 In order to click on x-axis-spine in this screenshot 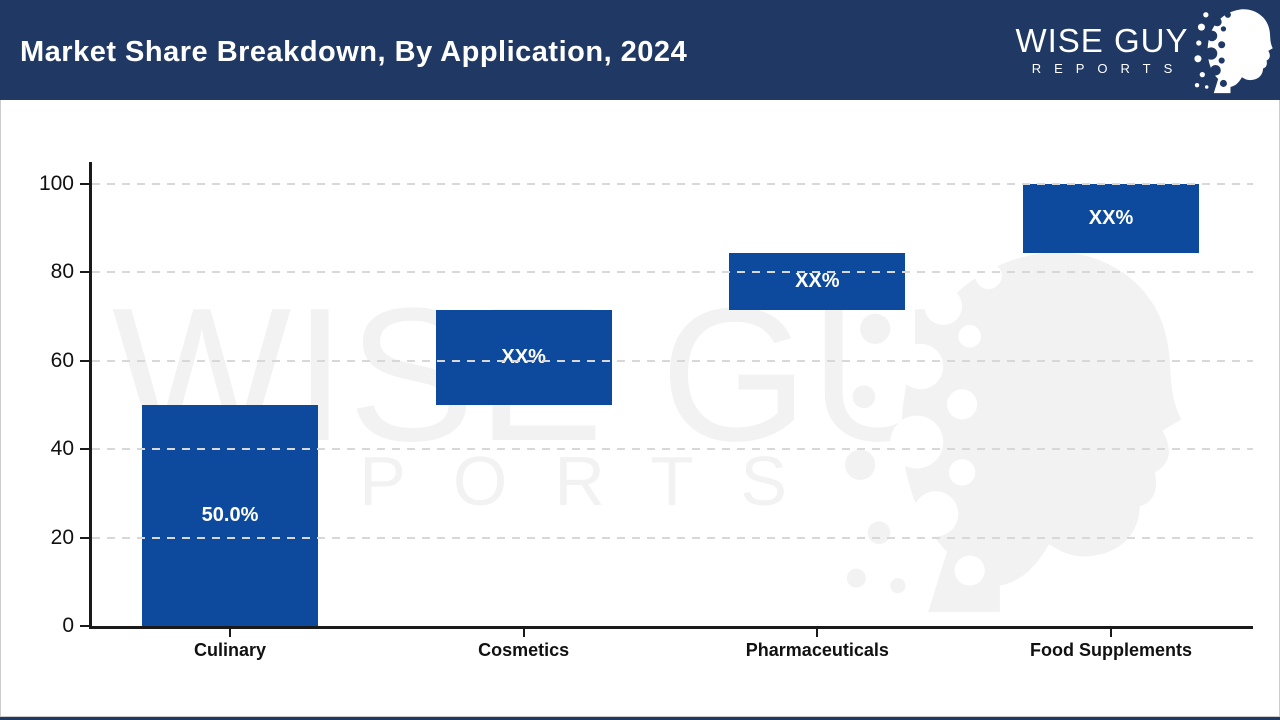, I will do `click(671, 627)`.